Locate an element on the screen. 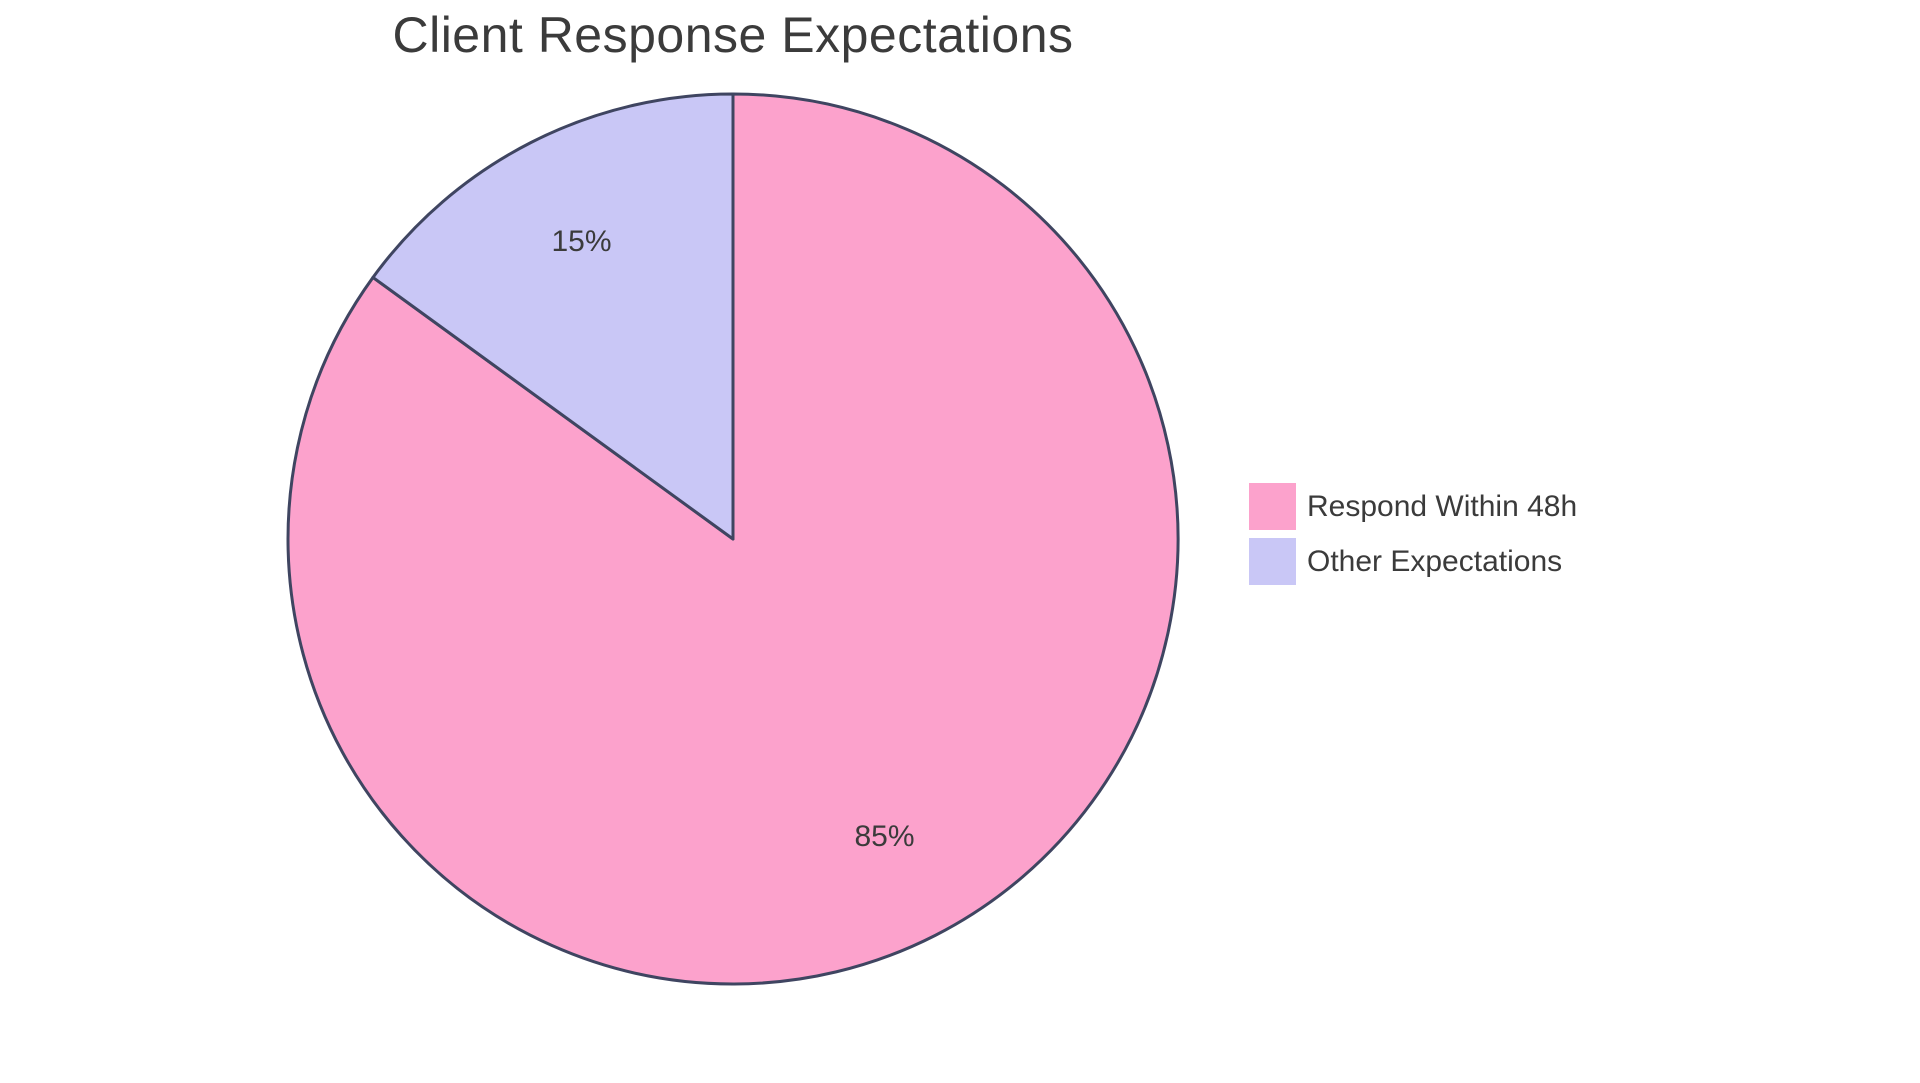 The height and width of the screenshot is (1083, 1920). legend-label: Respond Within 48h is located at coordinates (1442, 506).